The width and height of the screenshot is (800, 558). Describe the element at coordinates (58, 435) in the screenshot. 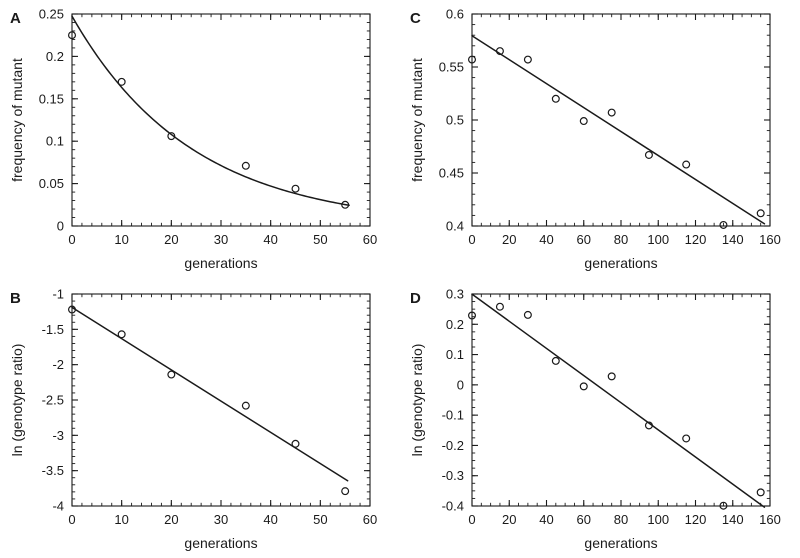

I see `y-tick-label: -3` at that location.